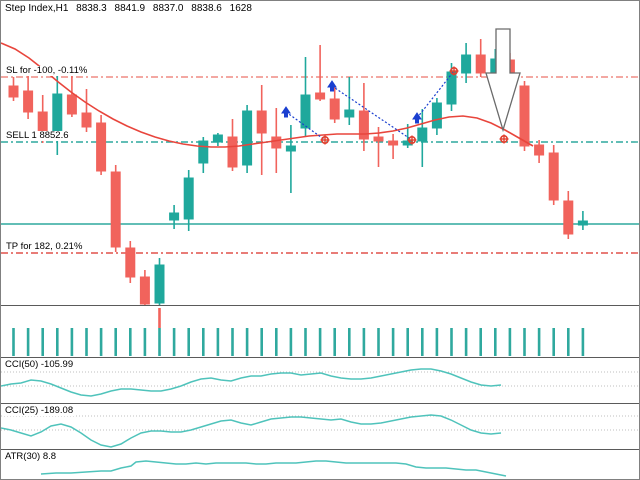 The width and height of the screenshot is (640, 480). What do you see at coordinates (503, 80) in the screenshot?
I see `down-arrow-annotation` at bounding box center [503, 80].